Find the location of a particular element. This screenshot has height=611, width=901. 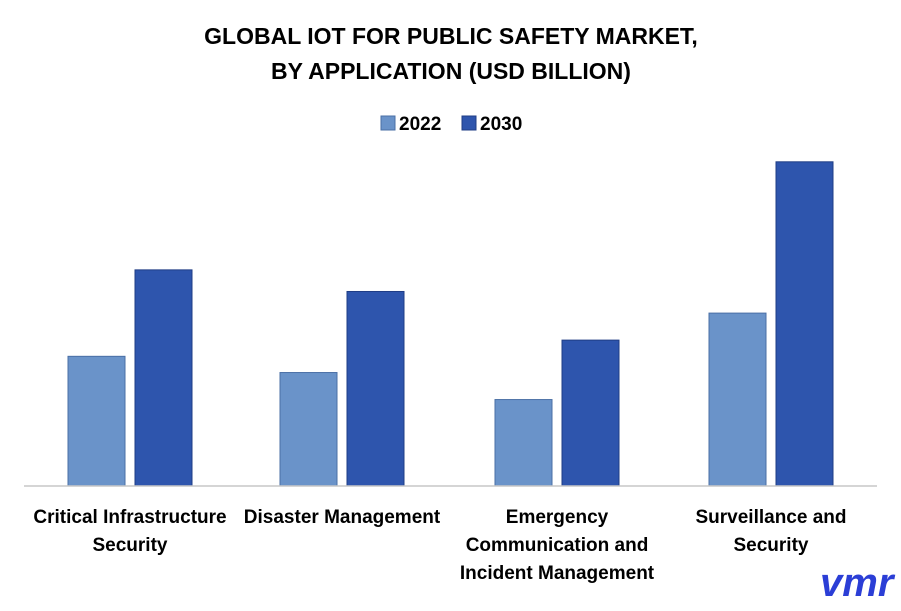

vmr-logo: vmr is located at coordinates (858, 583).